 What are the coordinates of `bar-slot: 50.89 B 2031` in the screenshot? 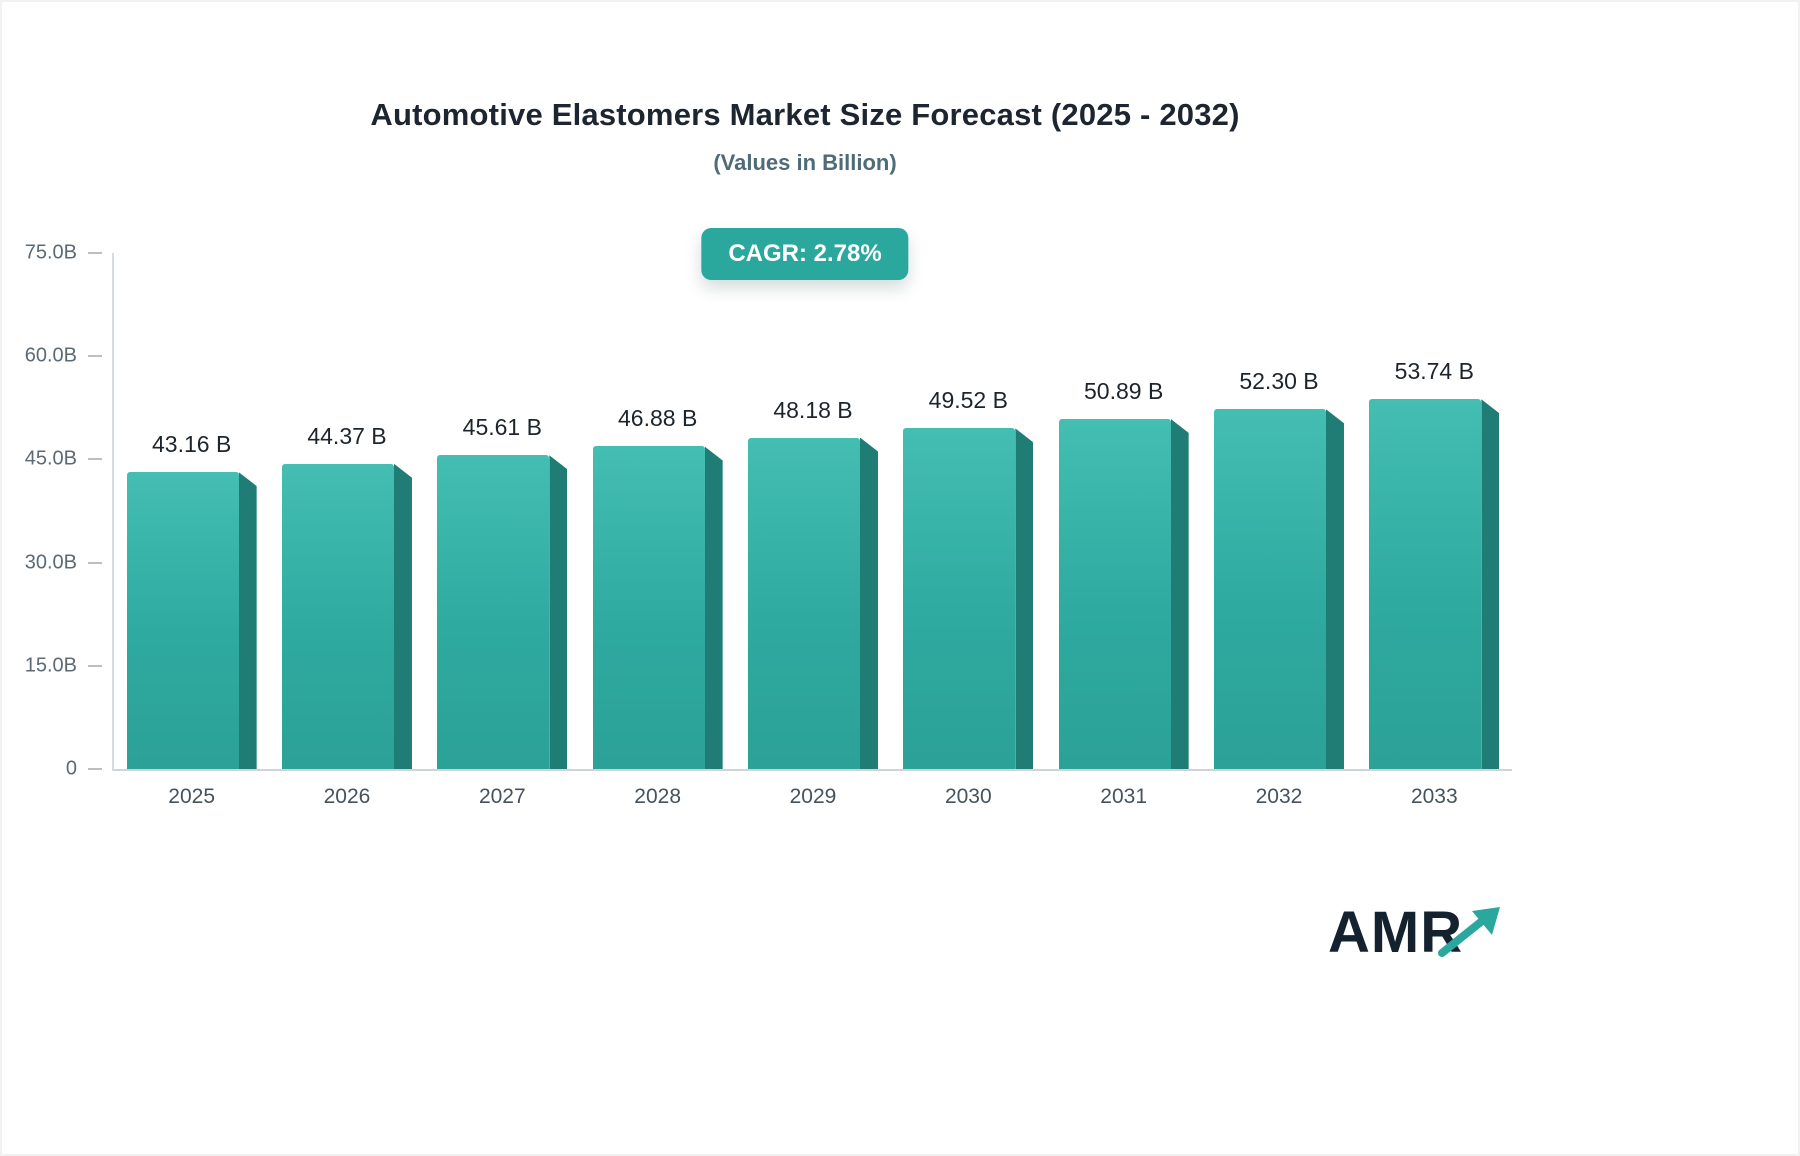 It's located at (1123, 530).